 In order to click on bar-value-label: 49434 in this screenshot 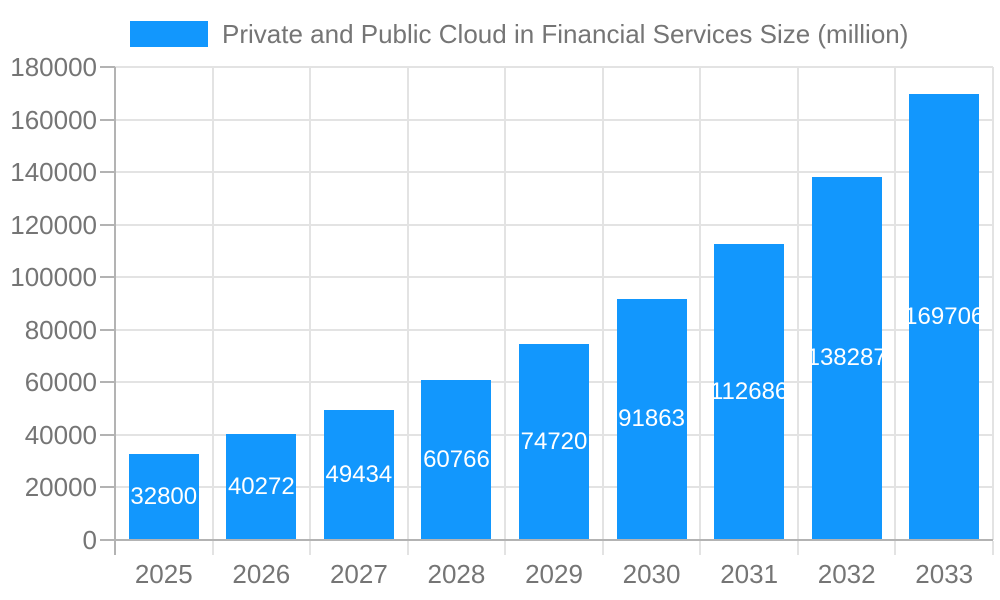, I will do `click(359, 475)`.